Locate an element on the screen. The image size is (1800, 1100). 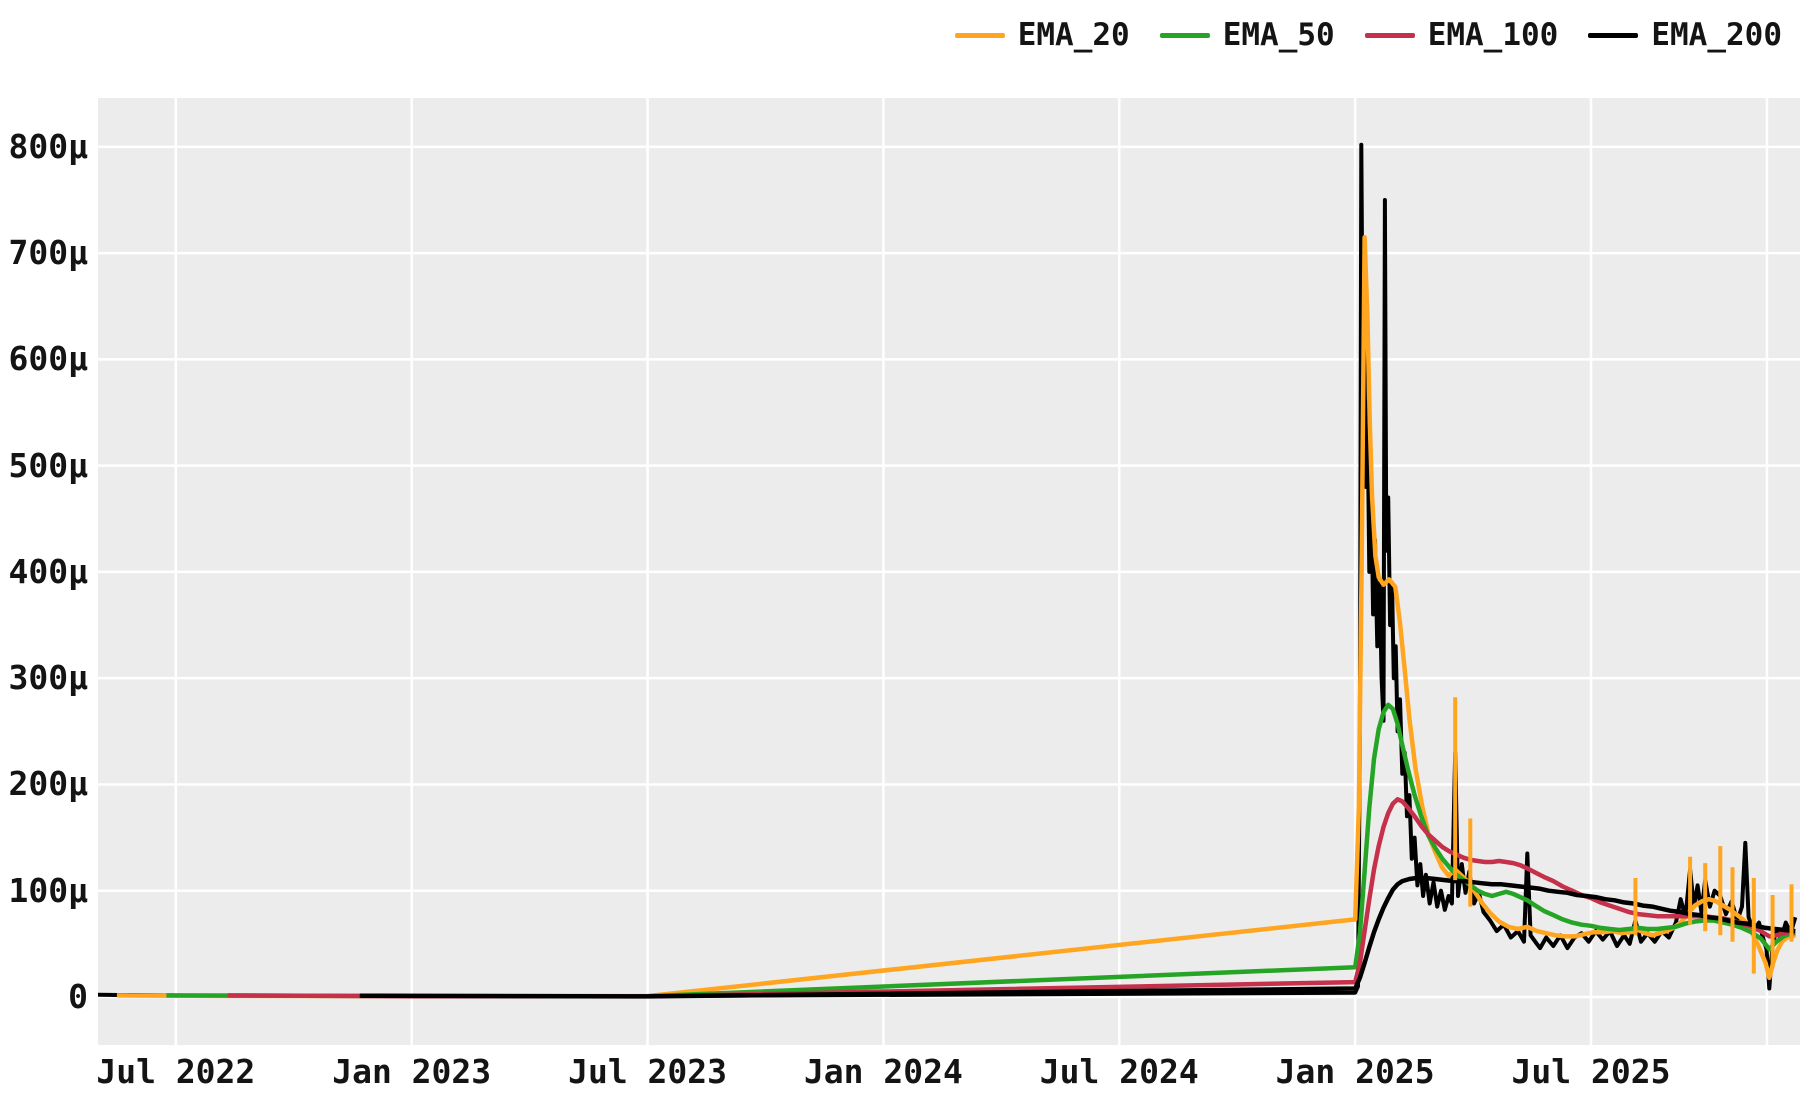
ema-200-line-swatch is located at coordinates (1613, 35).